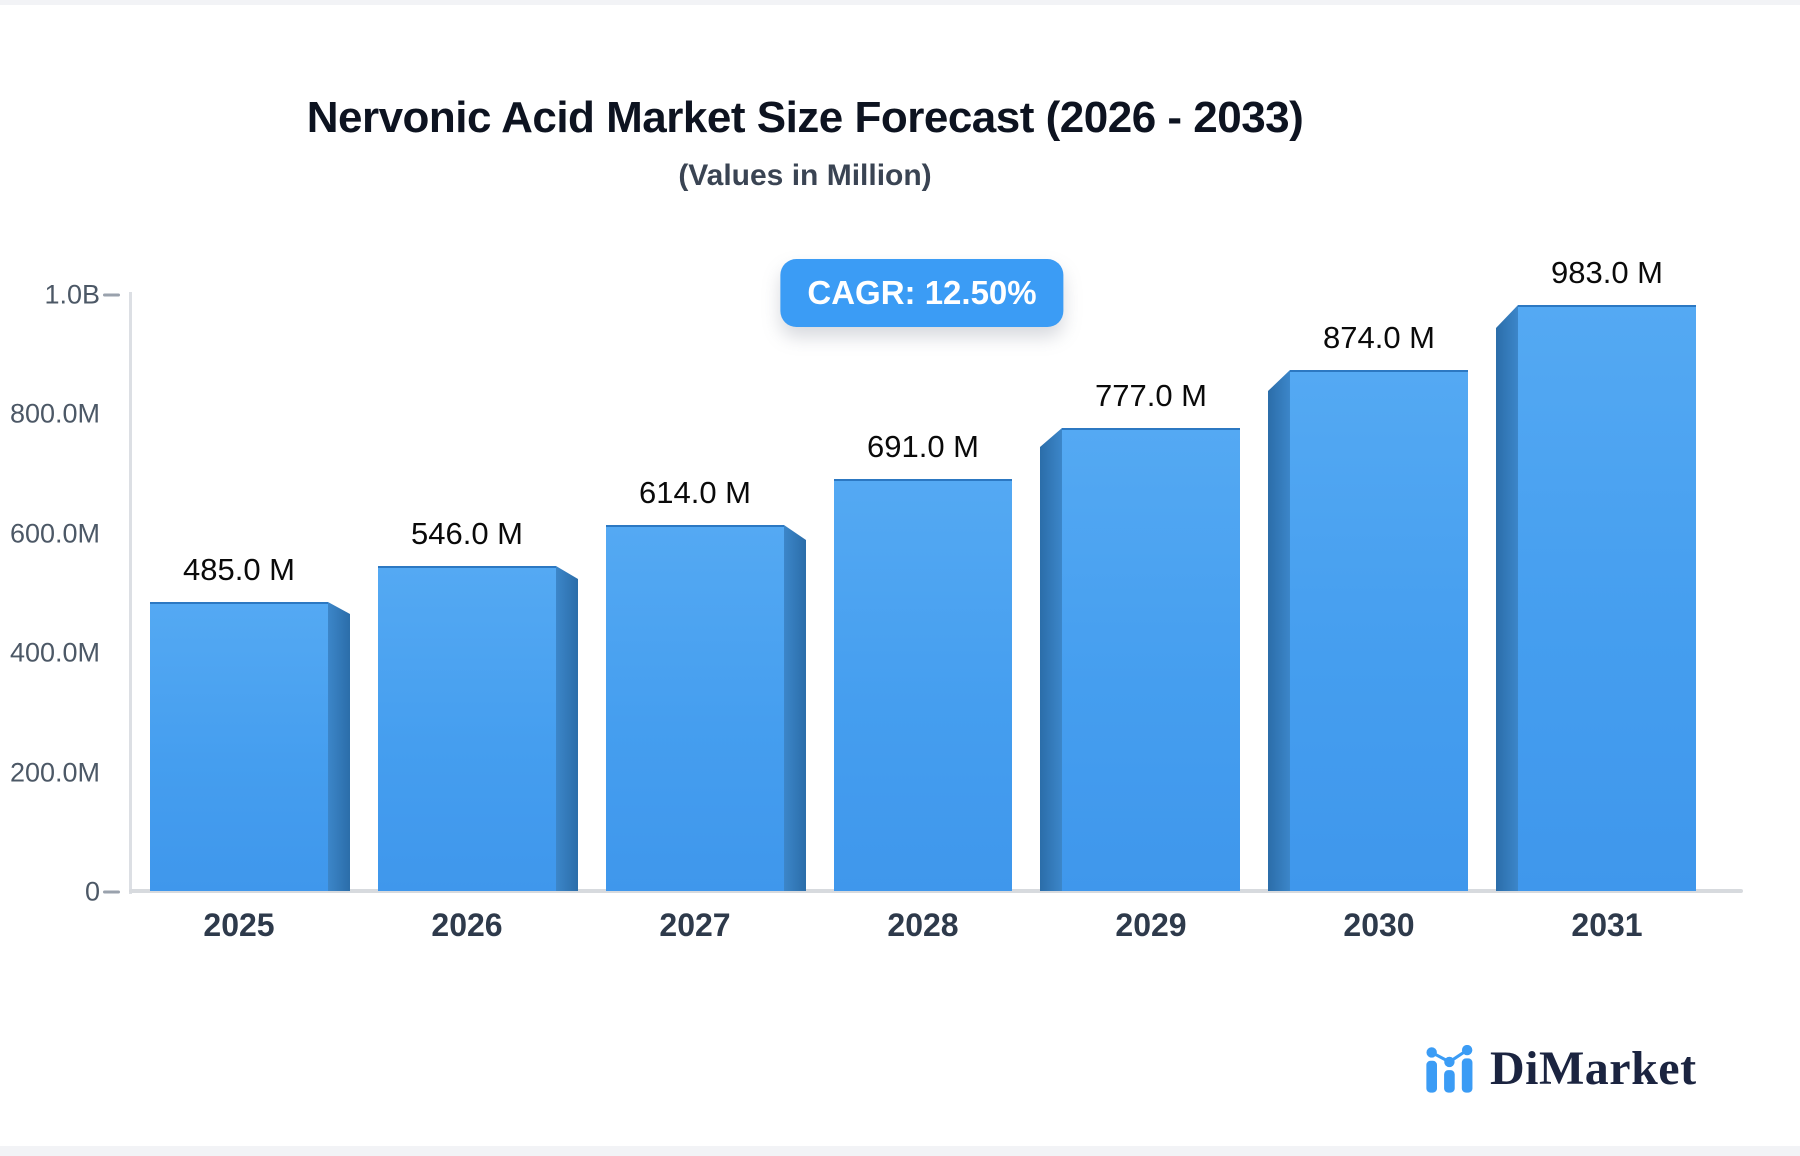 The height and width of the screenshot is (1156, 1800). What do you see at coordinates (92, 891) in the screenshot?
I see `y-tick-label: 0` at bounding box center [92, 891].